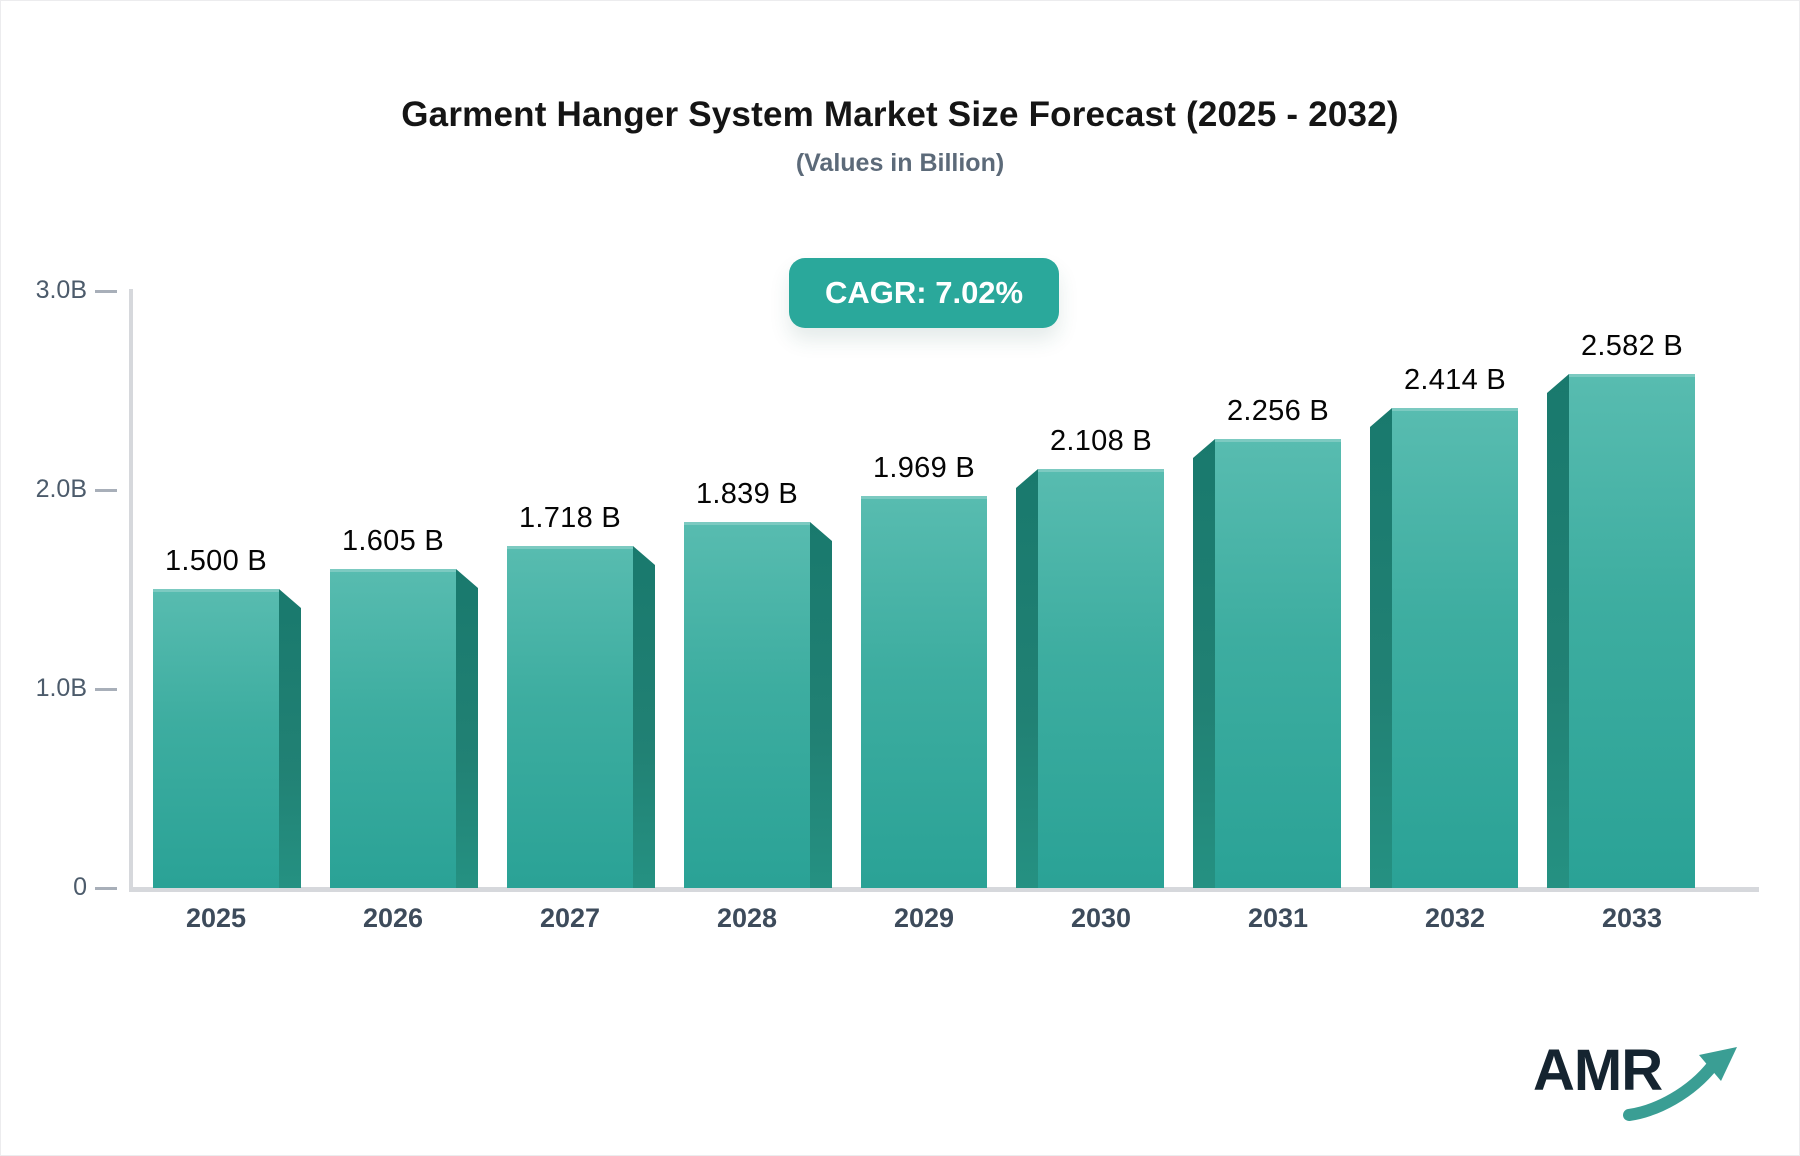  I want to click on x-axis-label-2030: 2030, so click(1101, 918).